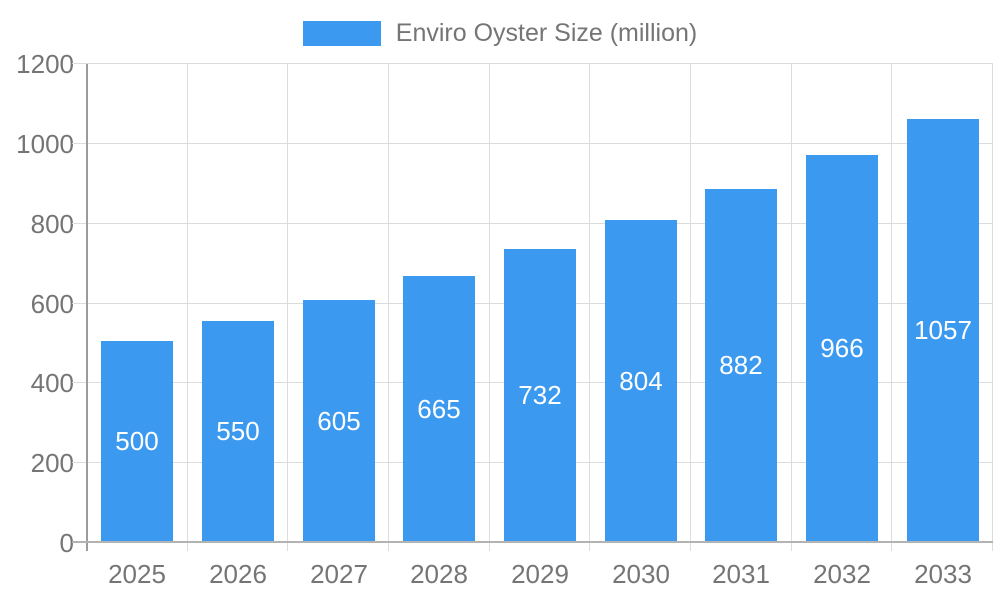 The width and height of the screenshot is (1000, 600). Describe the element at coordinates (741, 574) in the screenshot. I see `x-tick-label: 2031` at that location.